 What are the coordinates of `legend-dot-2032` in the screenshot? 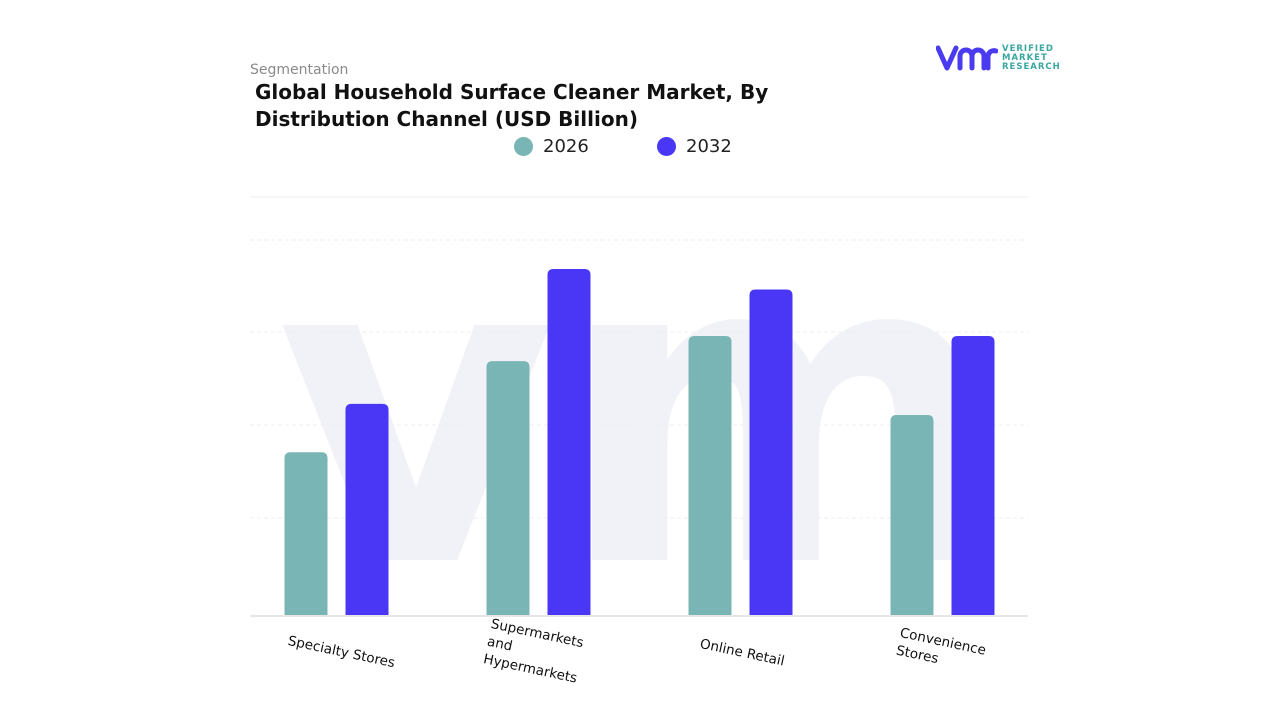 It's located at (666, 146).